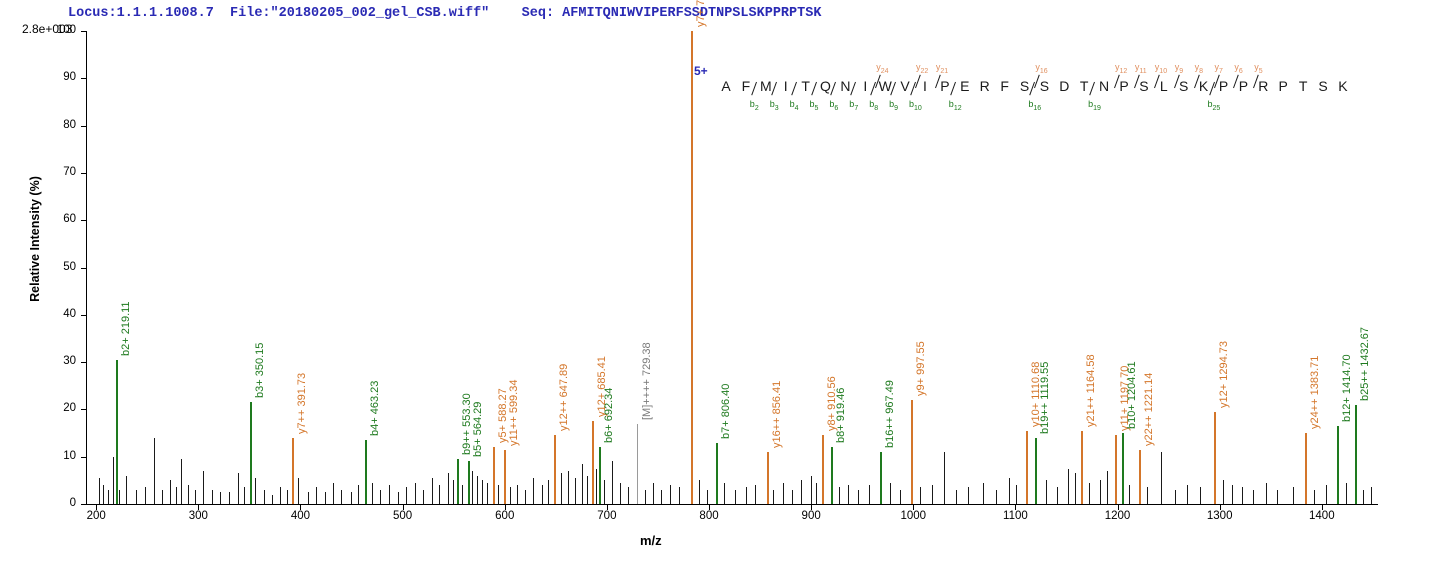  What do you see at coordinates (563, 398) in the screenshot?
I see `peak-annotation-label: y12++ 647.89` at bounding box center [563, 398].